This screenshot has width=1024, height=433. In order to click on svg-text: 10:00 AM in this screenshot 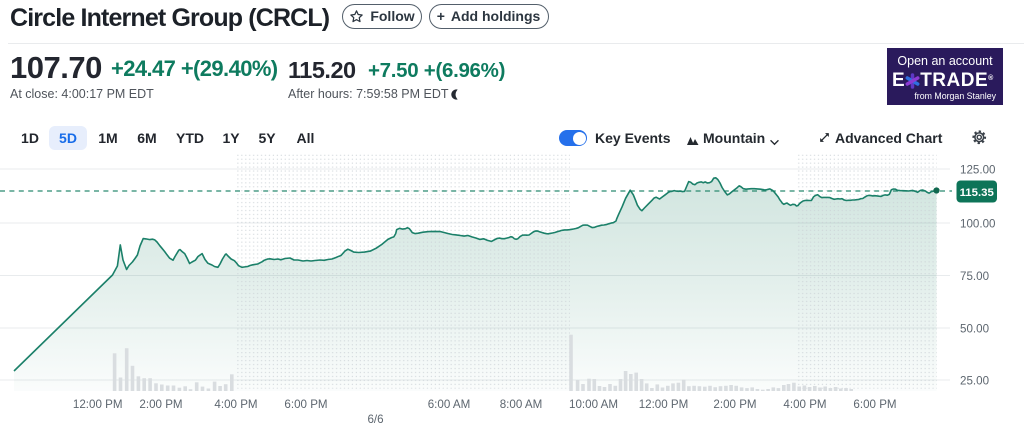, I will do `click(593, 404)`.